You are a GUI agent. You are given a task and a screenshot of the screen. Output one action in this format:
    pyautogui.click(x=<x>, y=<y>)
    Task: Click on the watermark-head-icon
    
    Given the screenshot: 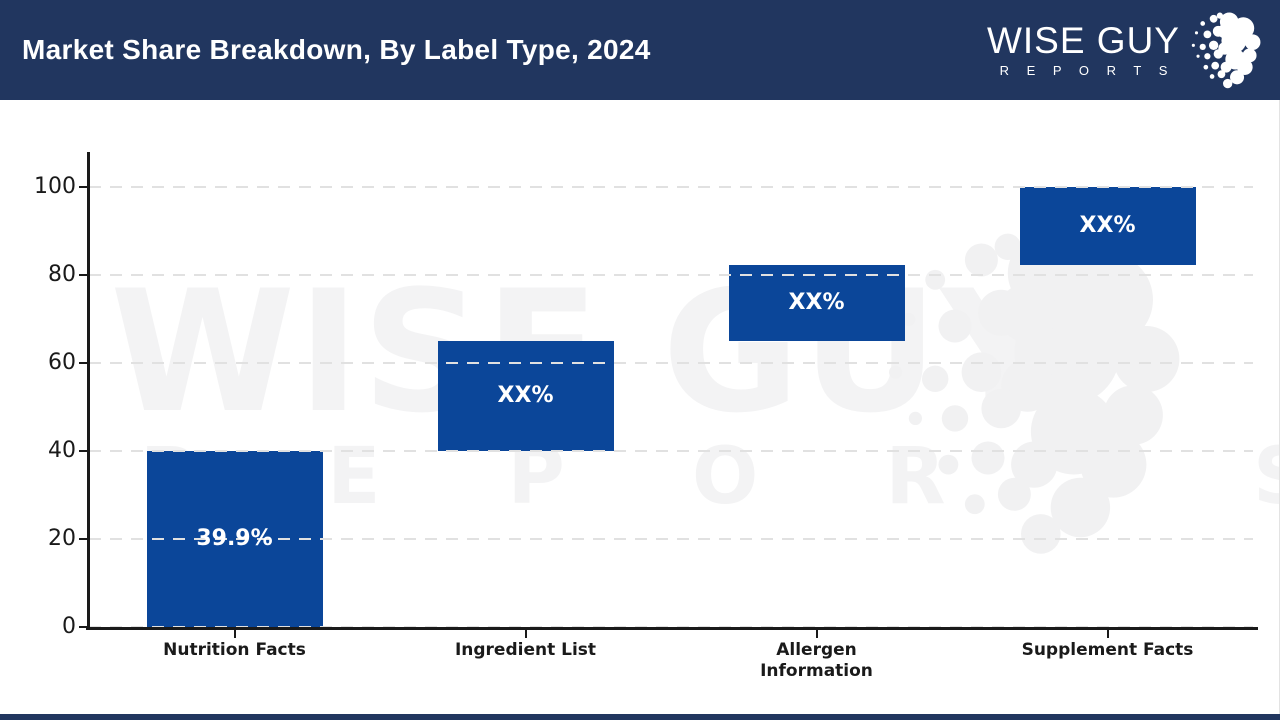 What is the action you would take?
    pyautogui.click(x=1034, y=393)
    